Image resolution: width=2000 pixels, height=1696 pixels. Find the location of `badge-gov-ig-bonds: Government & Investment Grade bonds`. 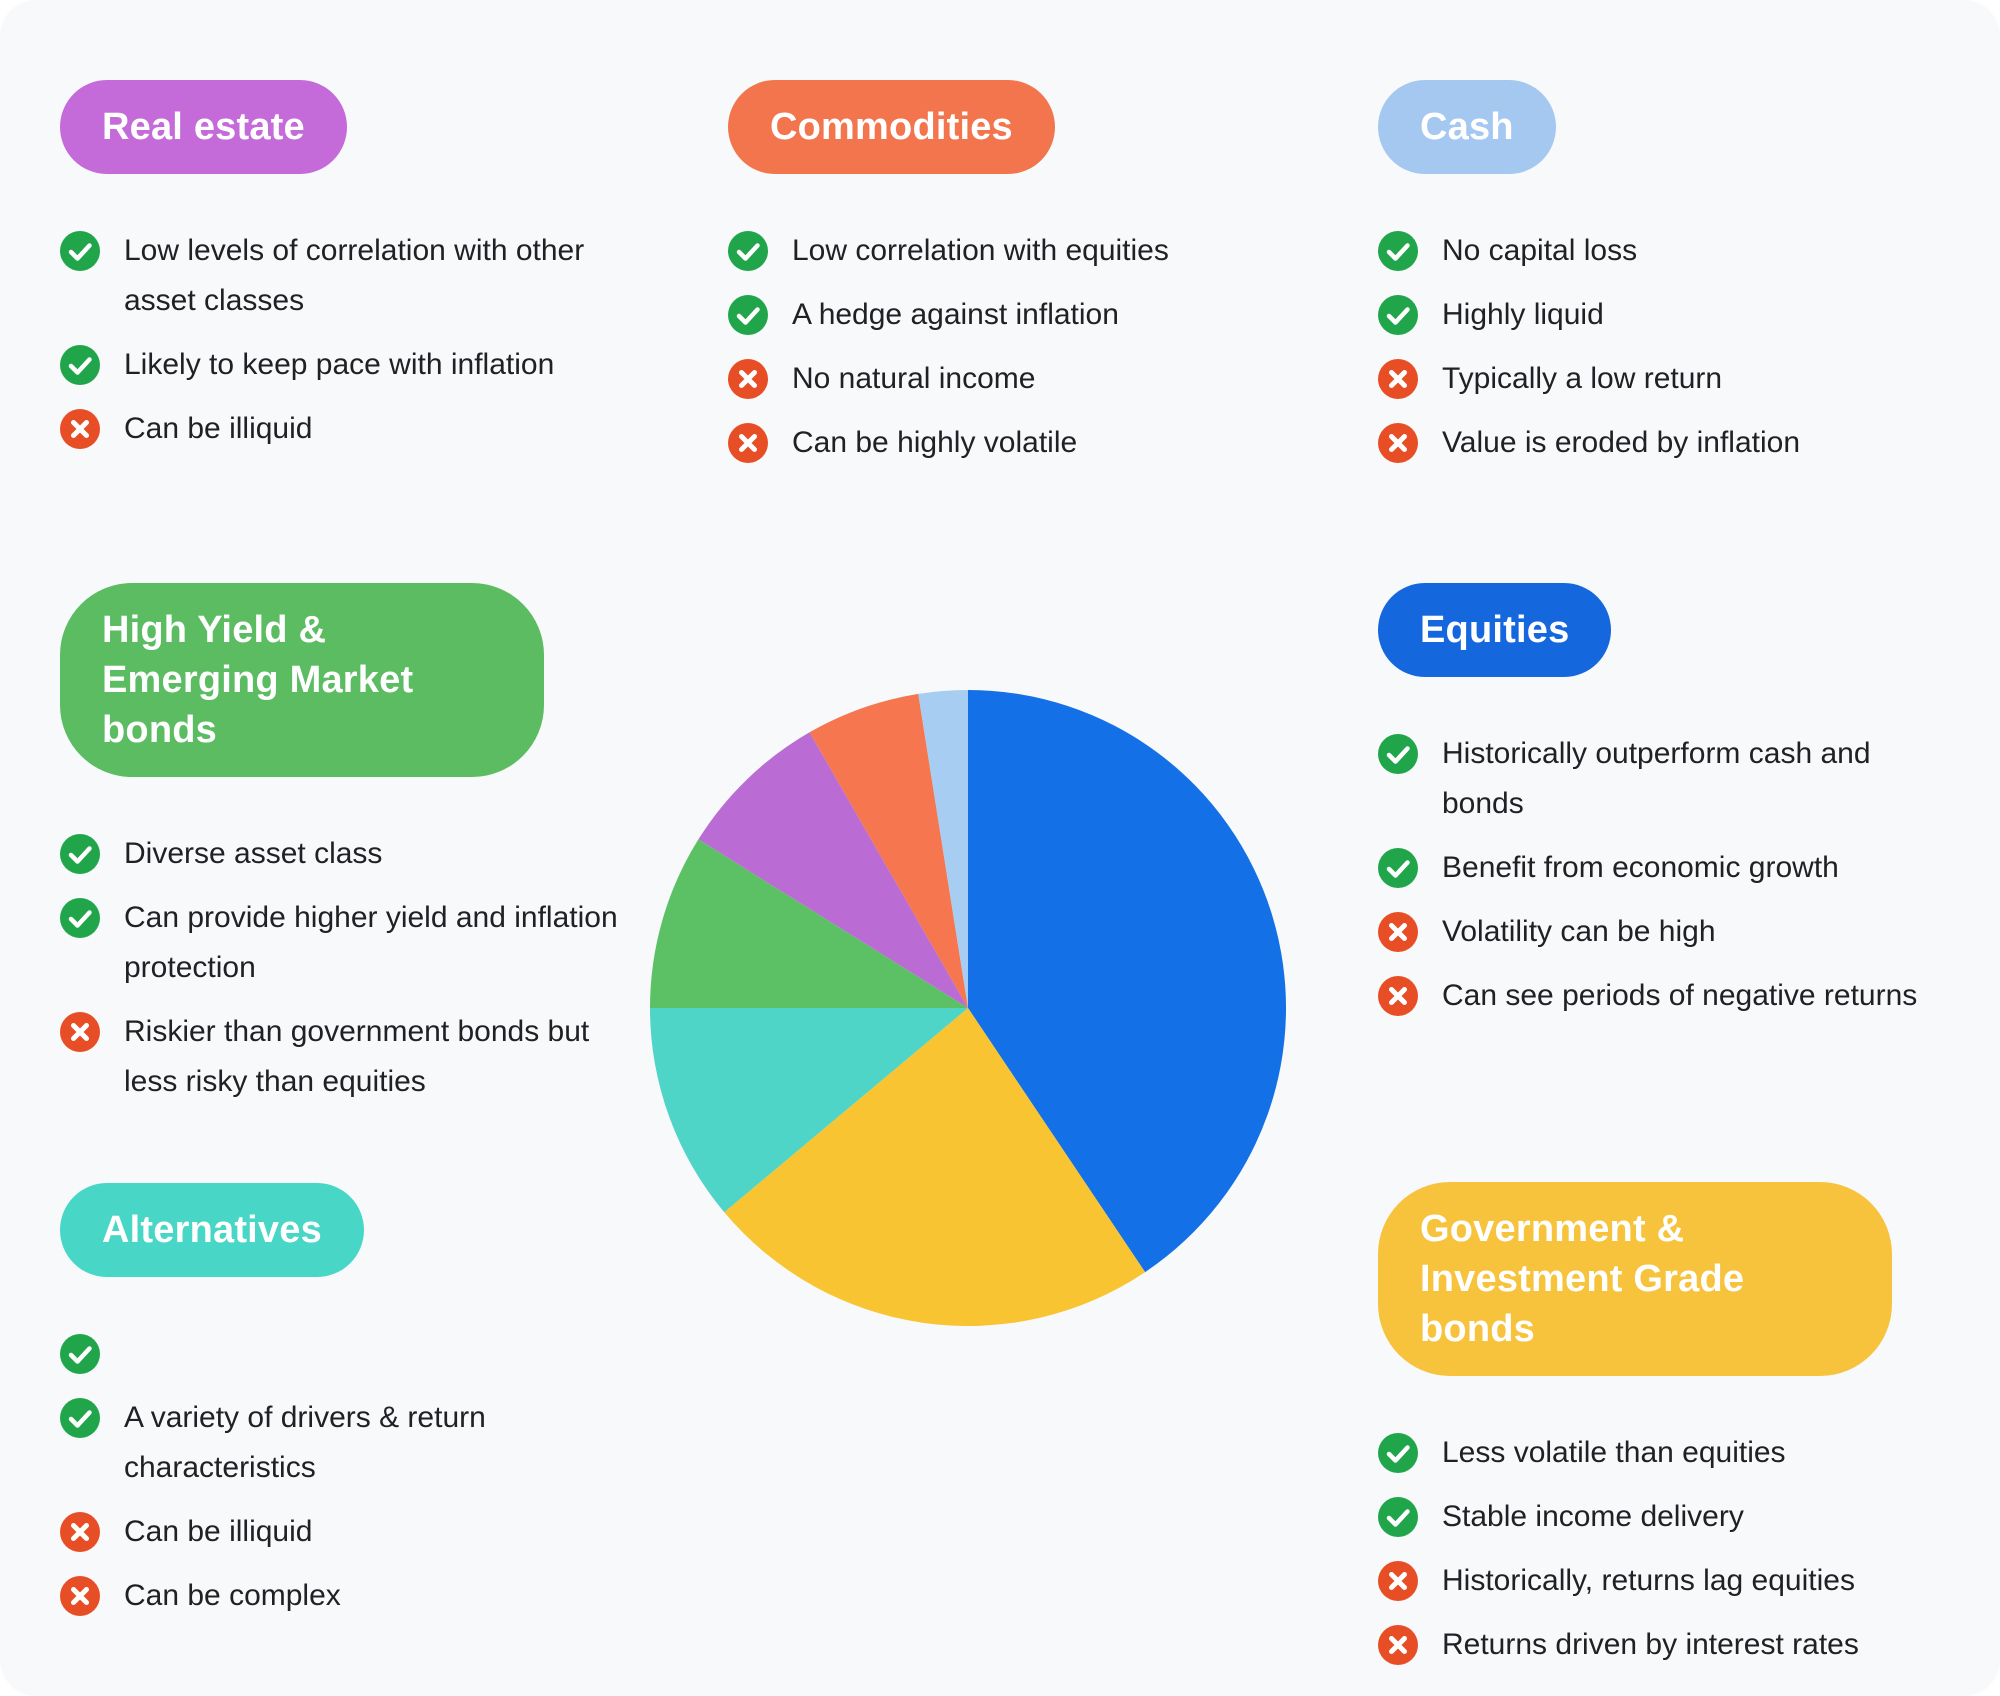

badge-gov-ig-bonds: Government & Investment Grade bonds is located at coordinates (1635, 1279).